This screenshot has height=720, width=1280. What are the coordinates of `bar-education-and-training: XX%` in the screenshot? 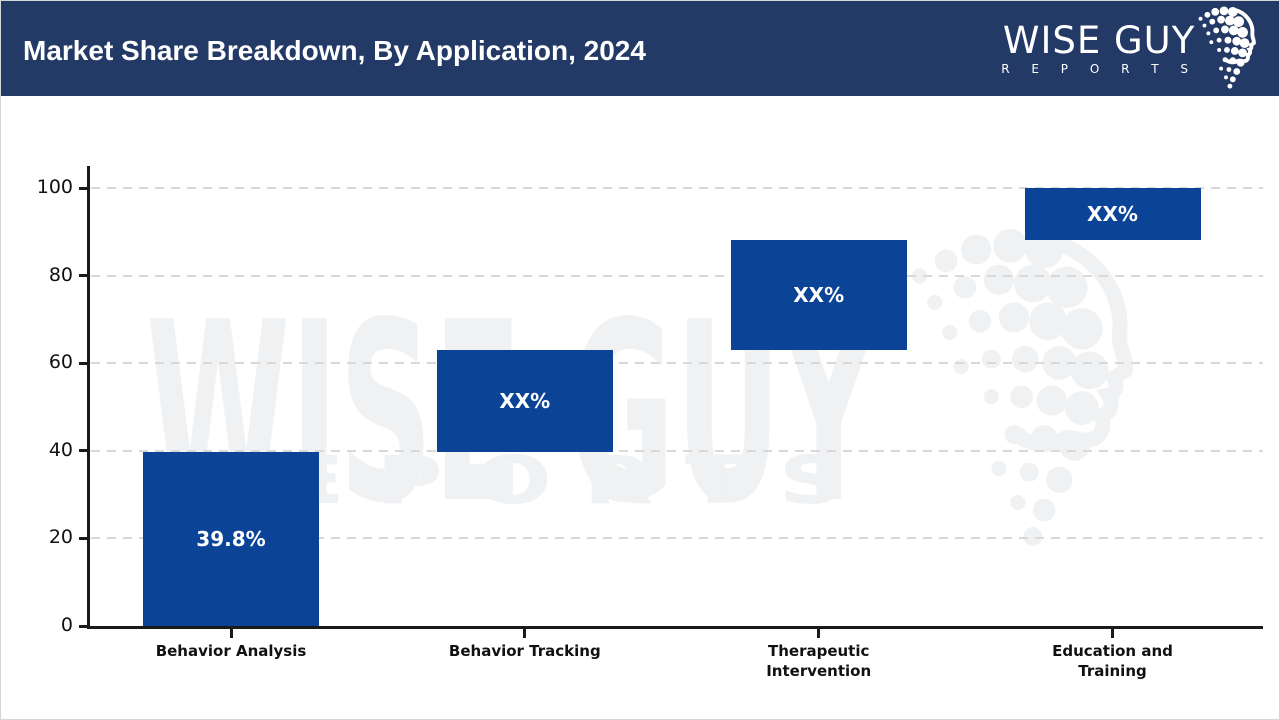 It's located at (1112, 214).